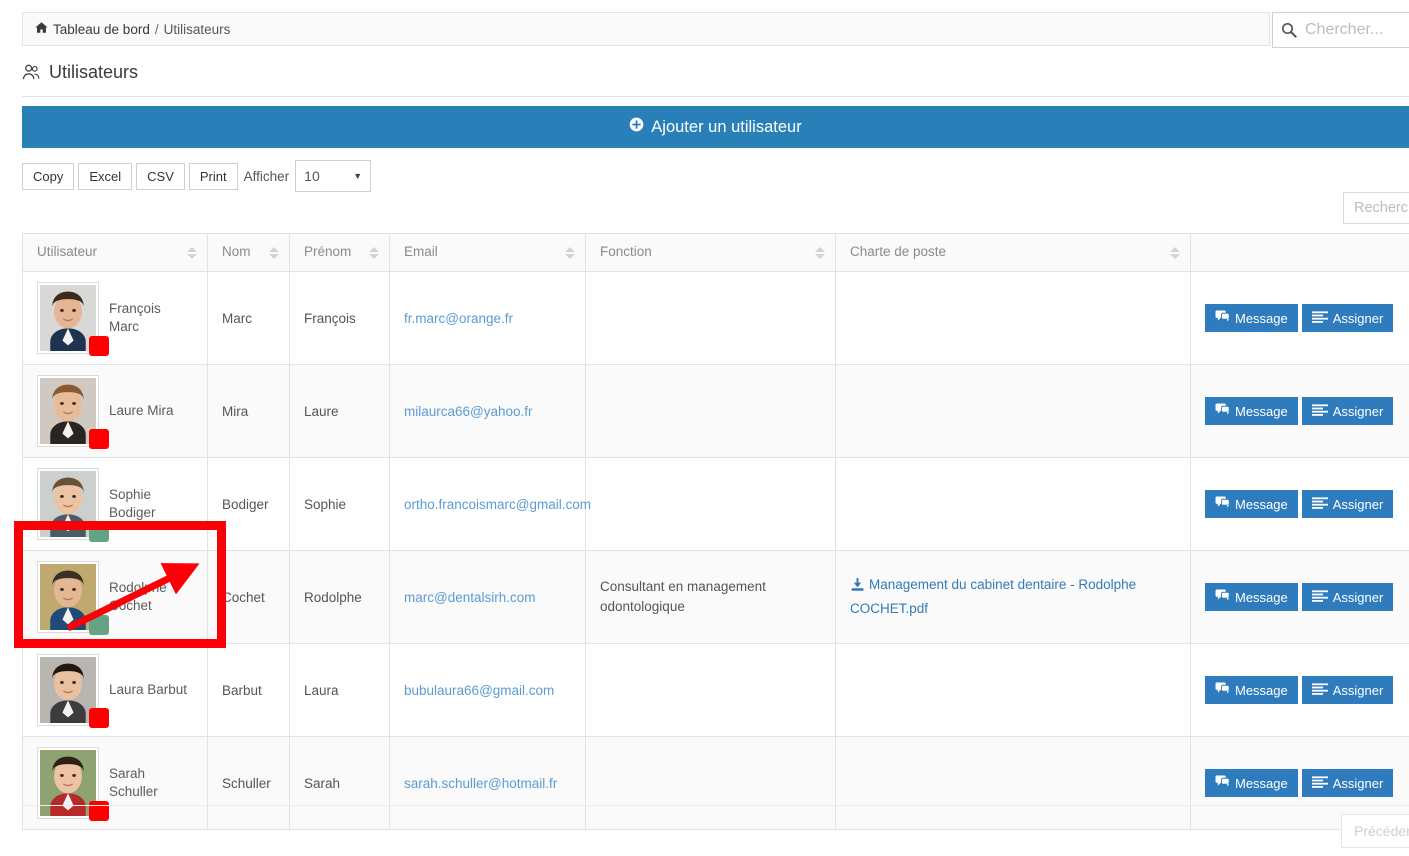  I want to click on cell-prenom: Sophie, so click(339, 504).